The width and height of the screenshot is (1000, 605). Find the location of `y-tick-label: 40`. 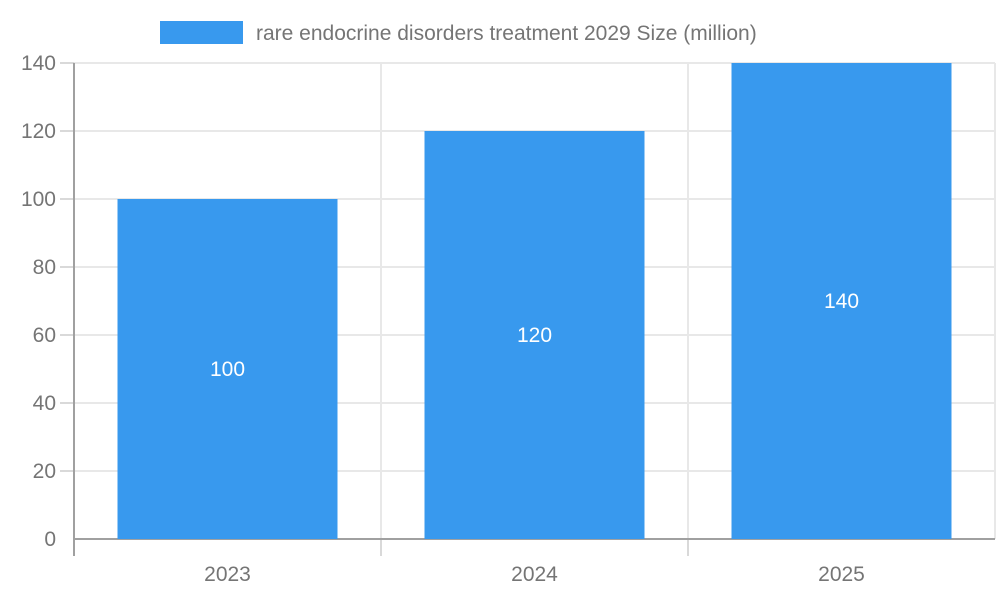

y-tick-label: 40 is located at coordinates (44, 403).